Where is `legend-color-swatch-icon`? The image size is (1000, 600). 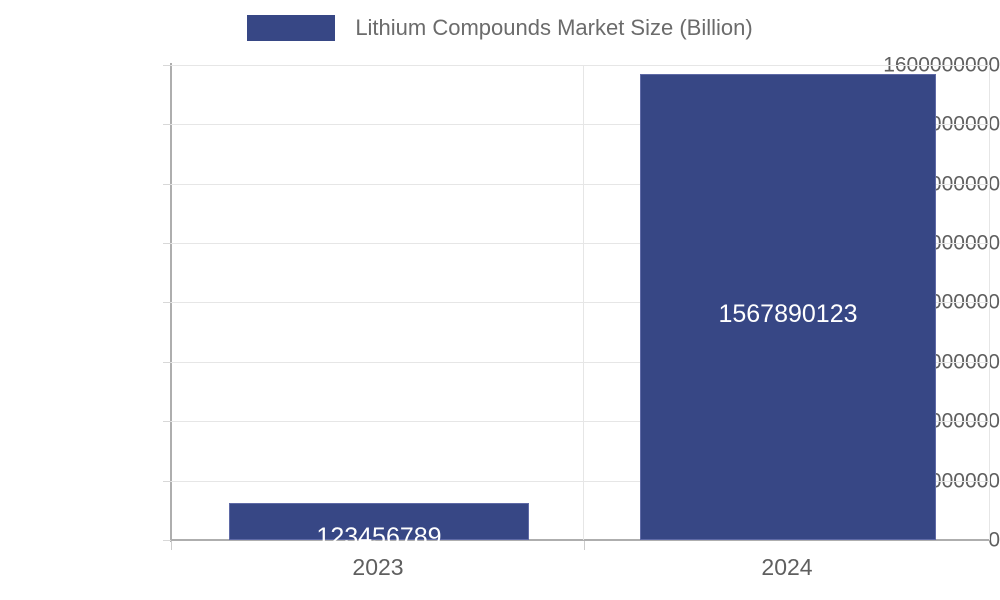 legend-color-swatch-icon is located at coordinates (291, 28).